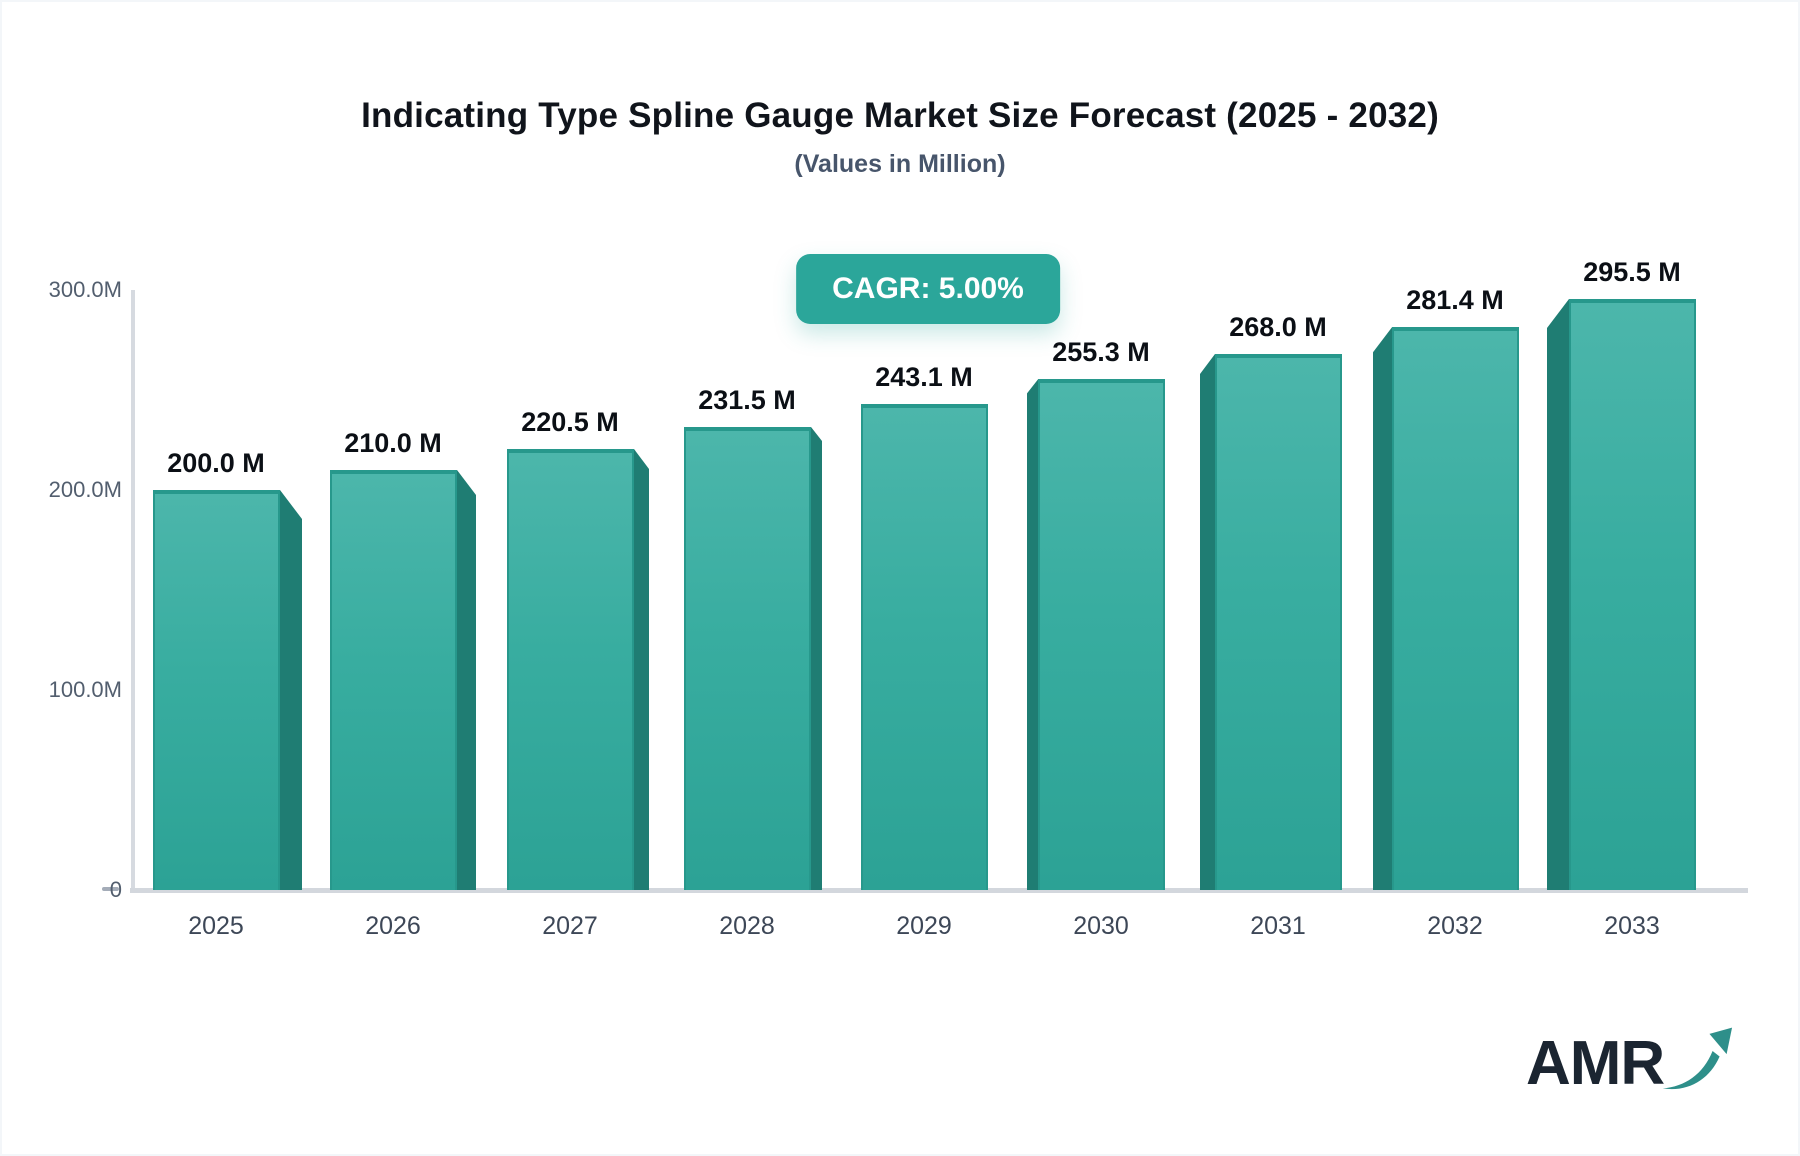  I want to click on bar-2028, so click(747, 658).